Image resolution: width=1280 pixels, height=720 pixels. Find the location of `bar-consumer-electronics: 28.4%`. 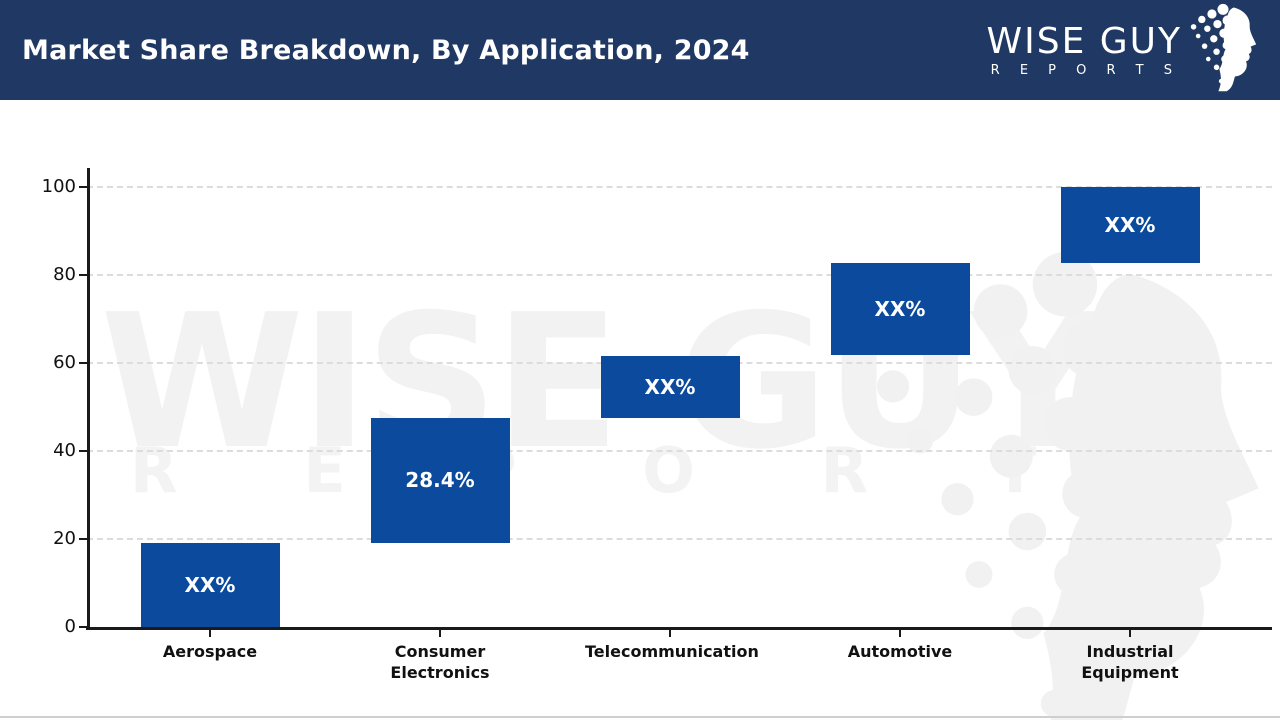

bar-consumer-electronics: 28.4% is located at coordinates (440, 480).